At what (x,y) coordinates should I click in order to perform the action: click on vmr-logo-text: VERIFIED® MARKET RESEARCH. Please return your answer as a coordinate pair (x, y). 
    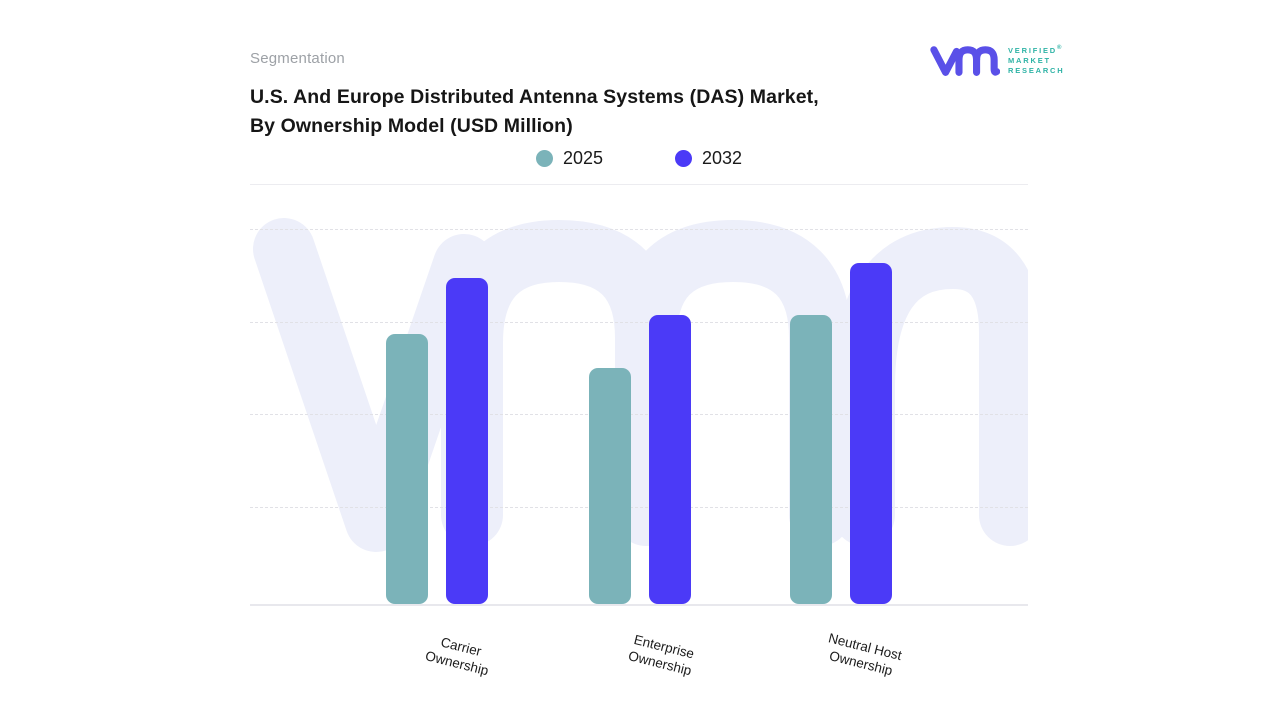
    Looking at the image, I should click on (1036, 59).